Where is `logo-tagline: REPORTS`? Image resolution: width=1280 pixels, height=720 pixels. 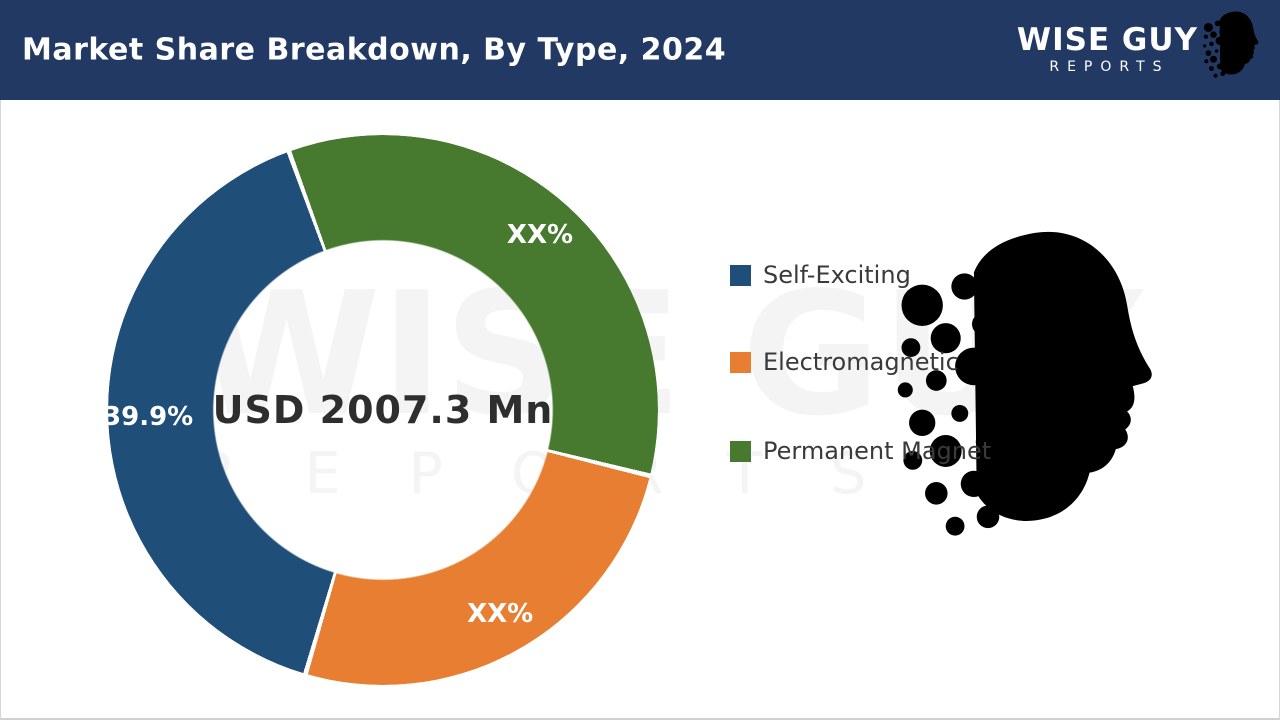 logo-tagline: REPORTS is located at coordinates (1109, 67).